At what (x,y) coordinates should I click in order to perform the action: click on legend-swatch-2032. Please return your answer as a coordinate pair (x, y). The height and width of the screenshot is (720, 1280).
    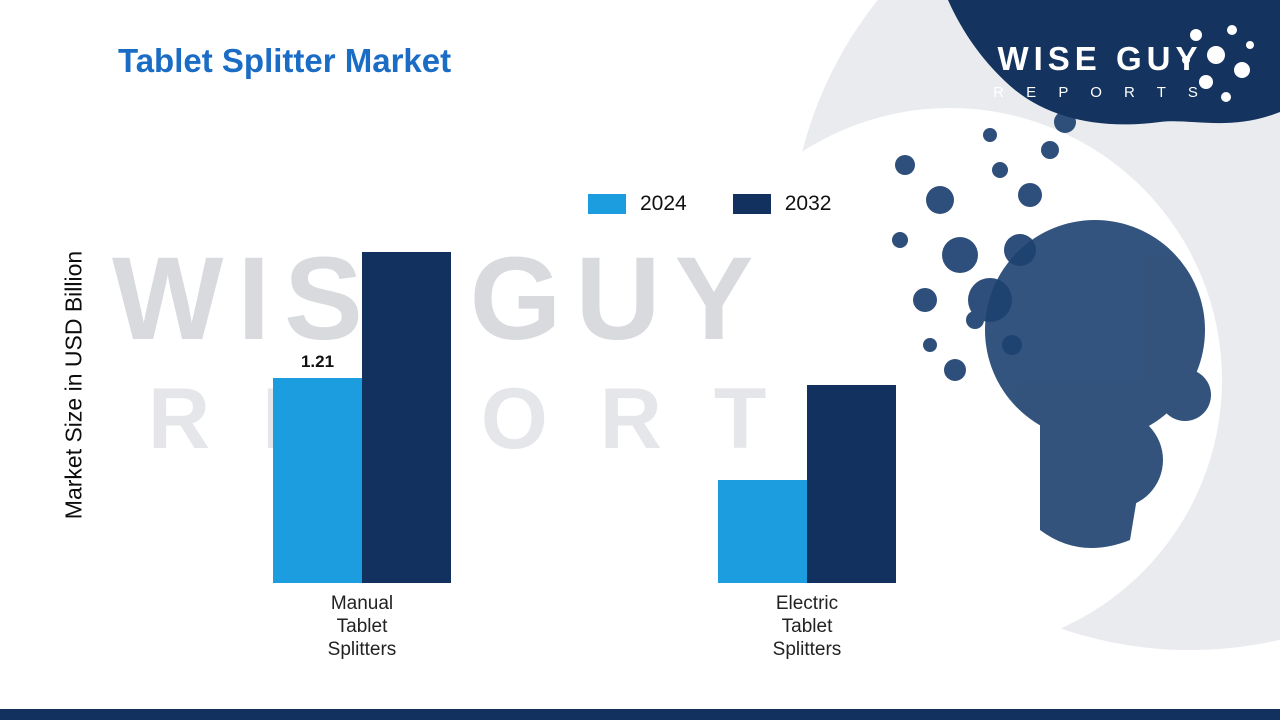
    Looking at the image, I should click on (751, 204).